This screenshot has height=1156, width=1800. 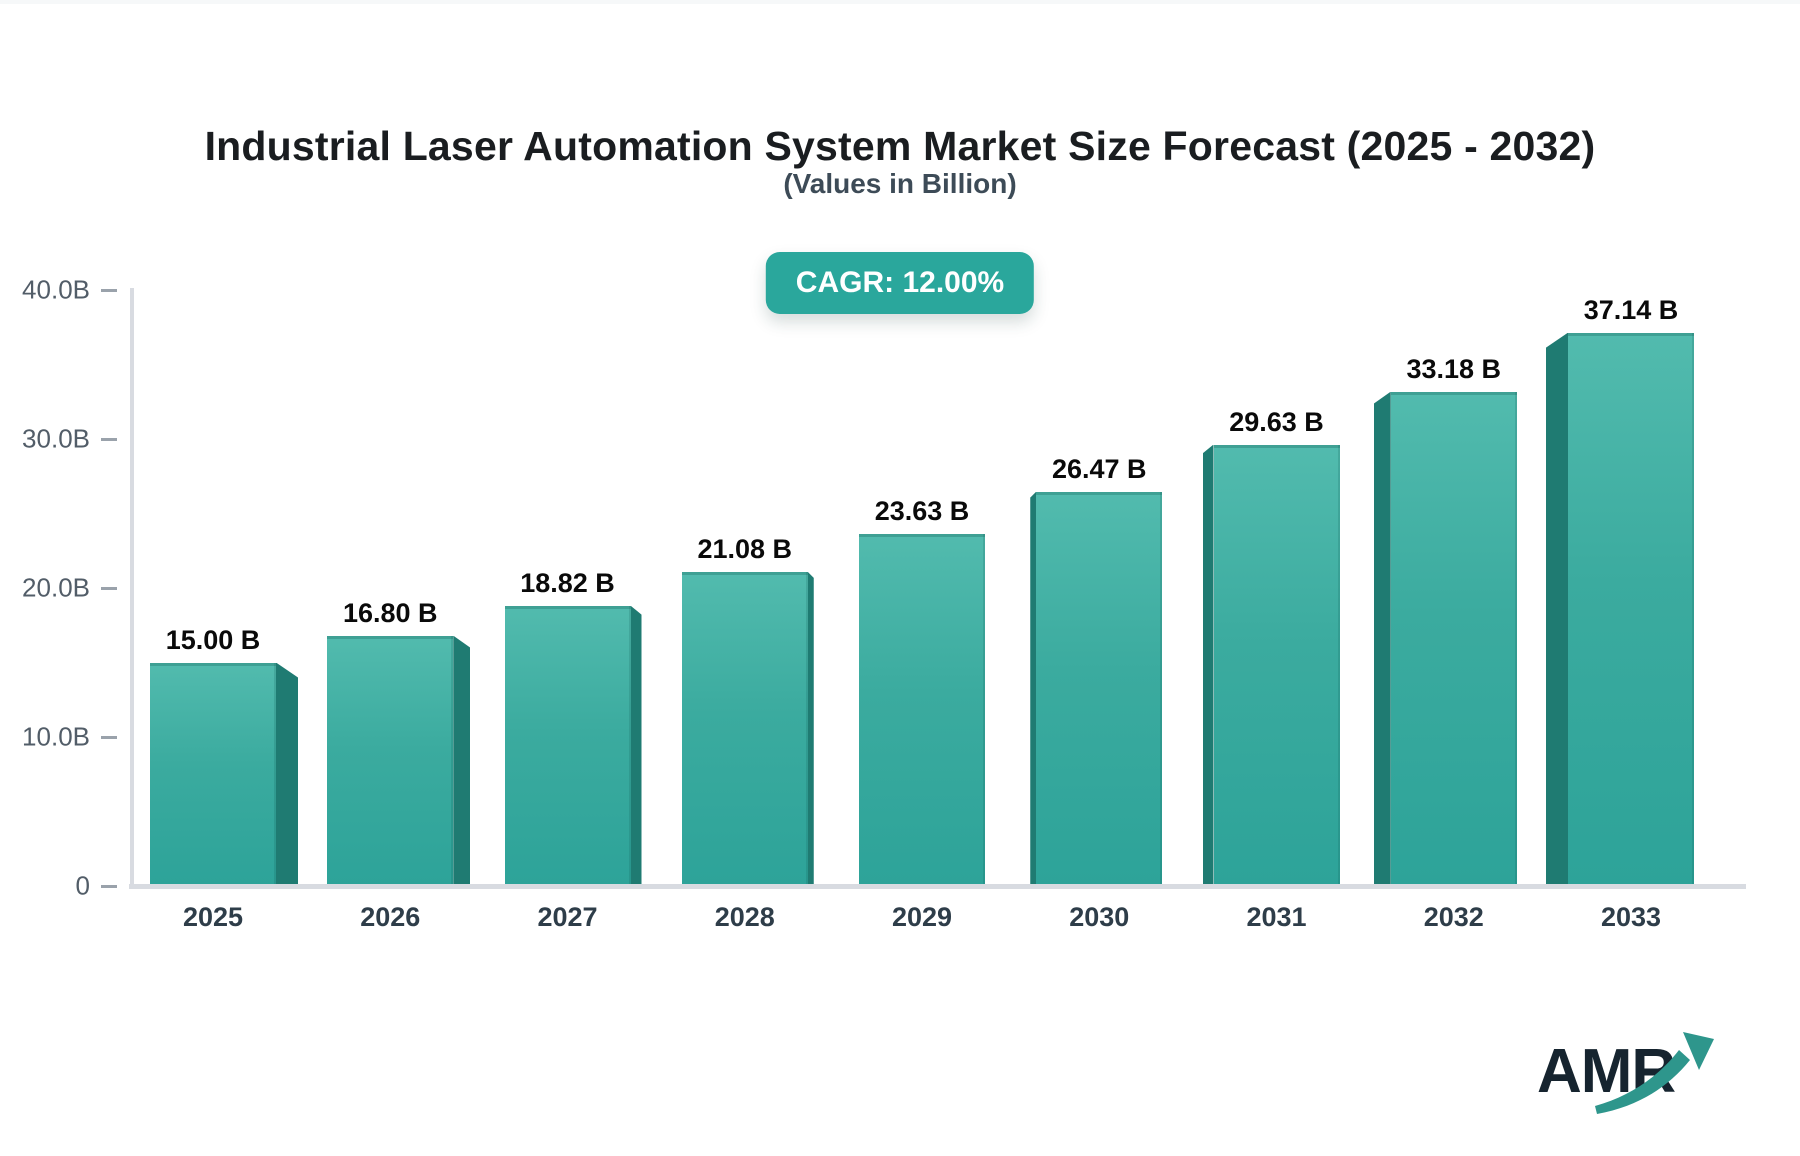 I want to click on x-axis-category-label: 2029, so click(x=922, y=917).